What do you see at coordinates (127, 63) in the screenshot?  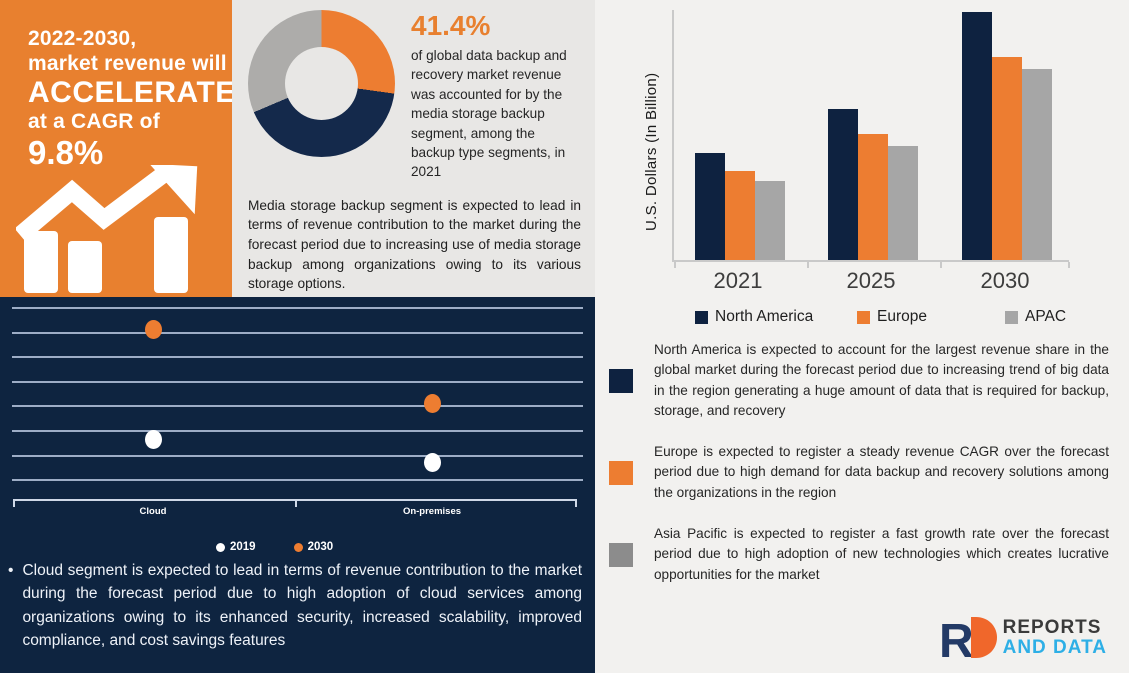 I see `headline-text: market revenue will` at bounding box center [127, 63].